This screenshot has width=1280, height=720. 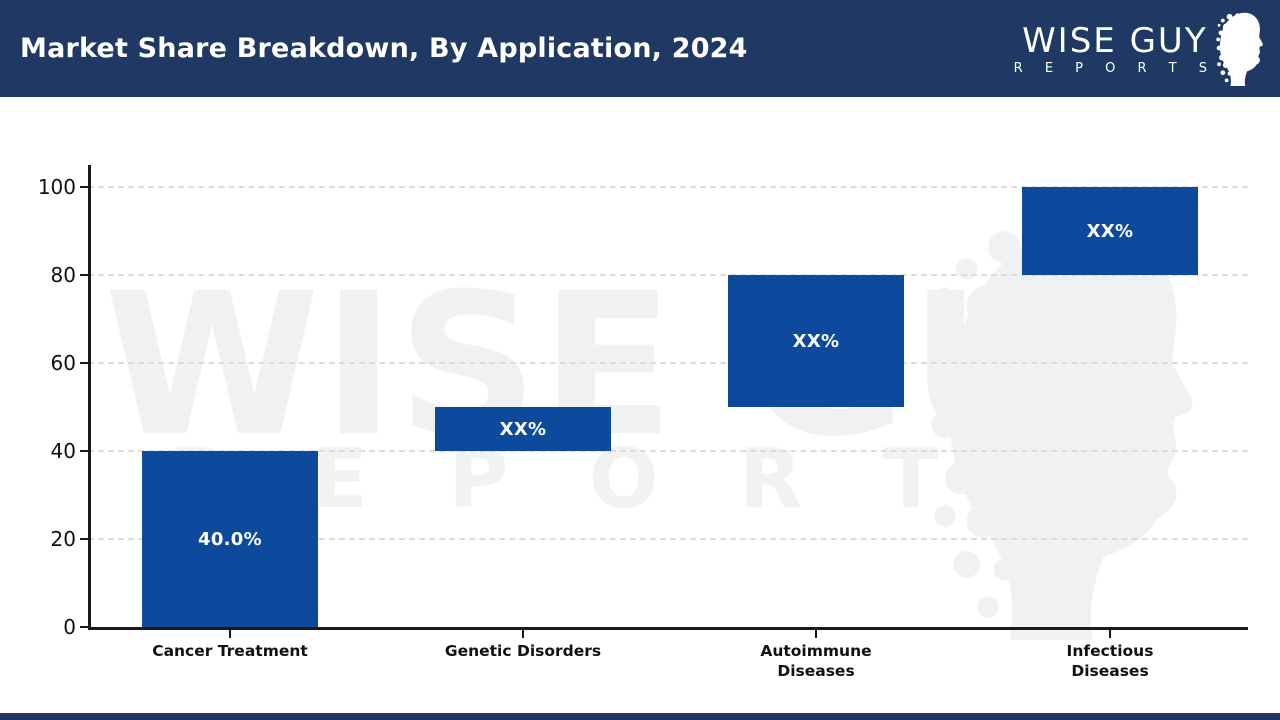 What do you see at coordinates (1115, 40) in the screenshot?
I see `logo-name-text: WISE GUY` at bounding box center [1115, 40].